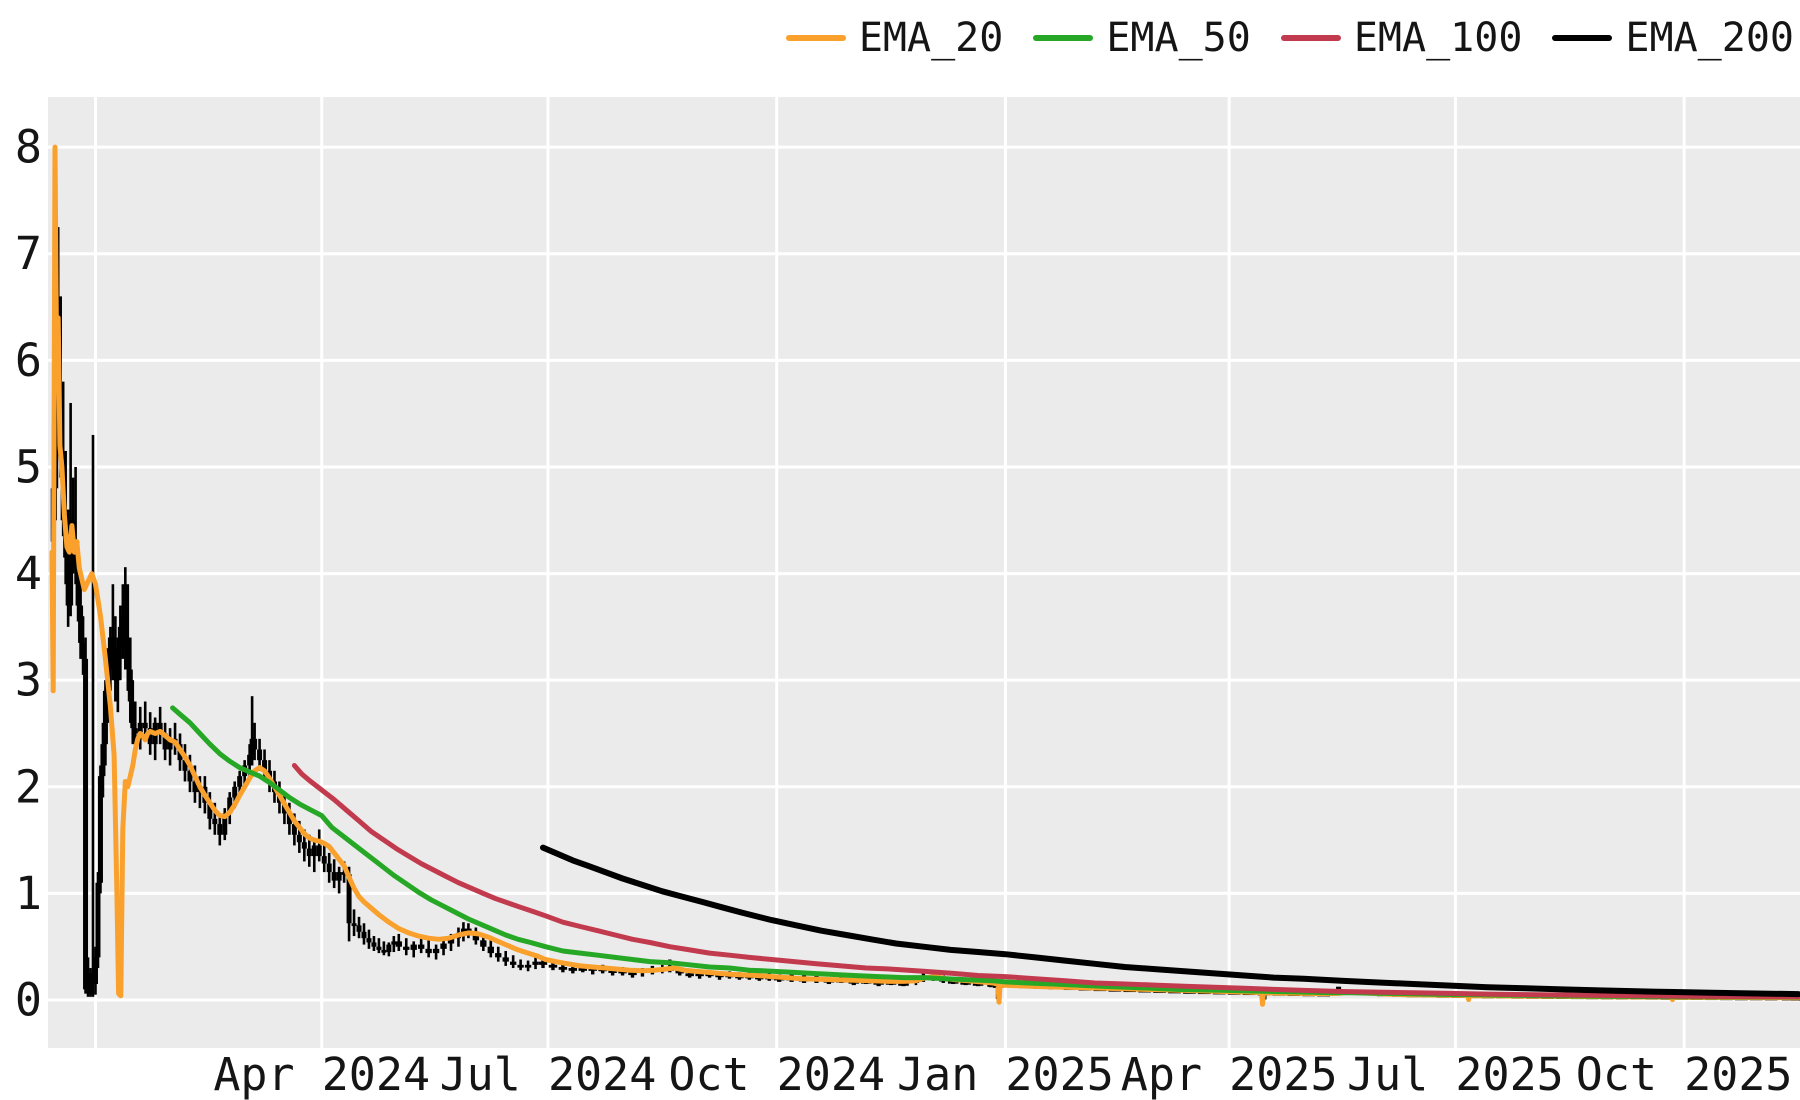 This screenshot has height=1100, width=1800. Describe the element at coordinates (321, 1074) in the screenshot. I see `x-tick-label: Apr 2024` at that location.